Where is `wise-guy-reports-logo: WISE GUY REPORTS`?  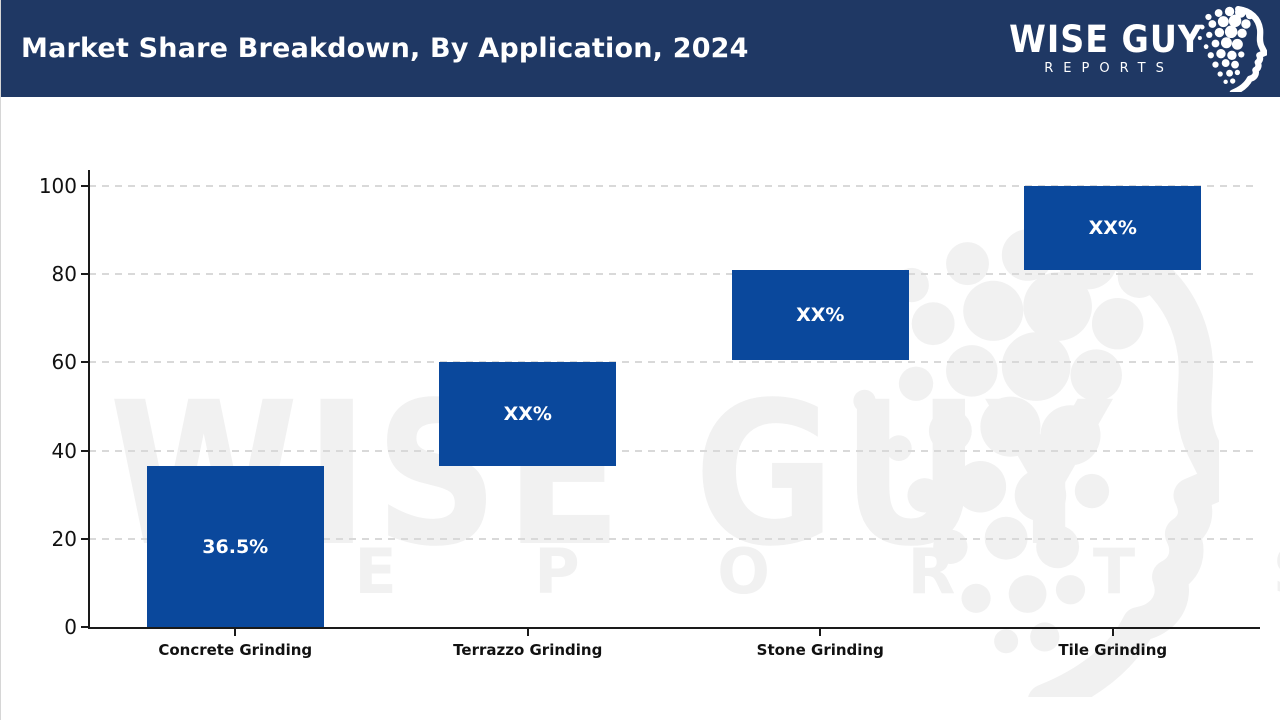
wise-guy-reports-logo: WISE GUY REPORTS is located at coordinates (1138, 49).